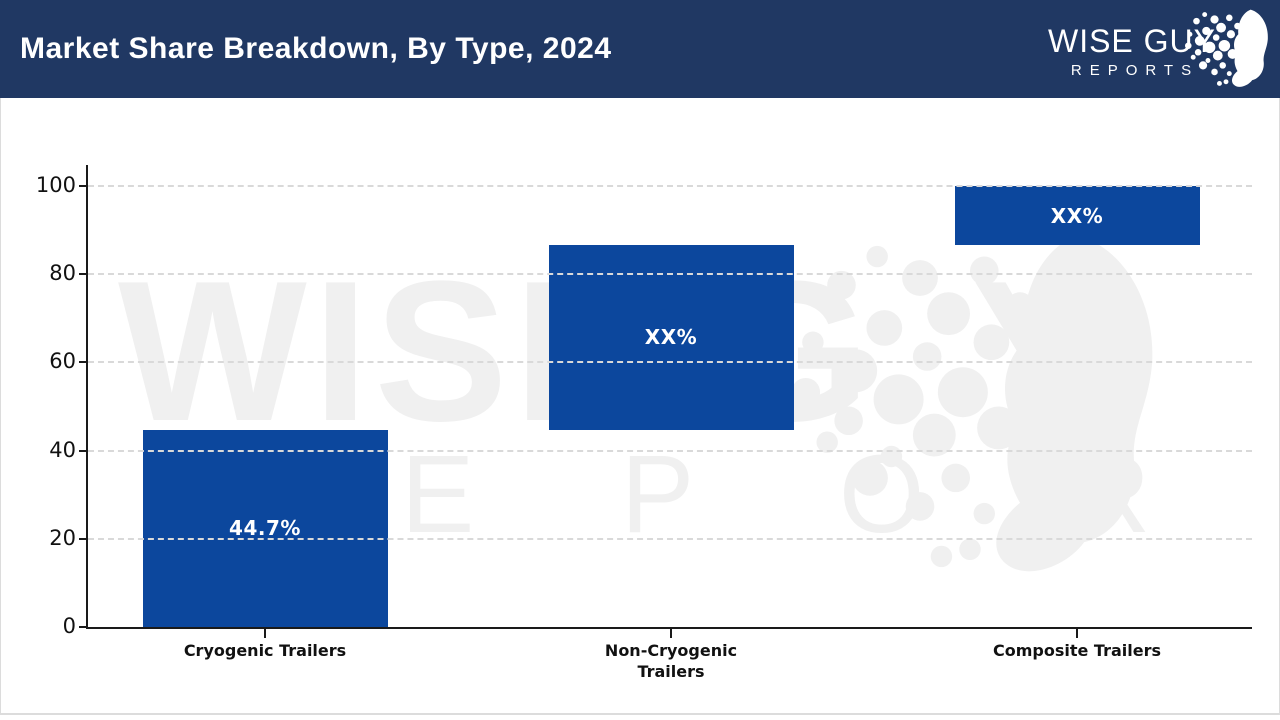 The width and height of the screenshot is (1280, 720). What do you see at coordinates (55, 185) in the screenshot?
I see `y-tick-label: 100` at bounding box center [55, 185].